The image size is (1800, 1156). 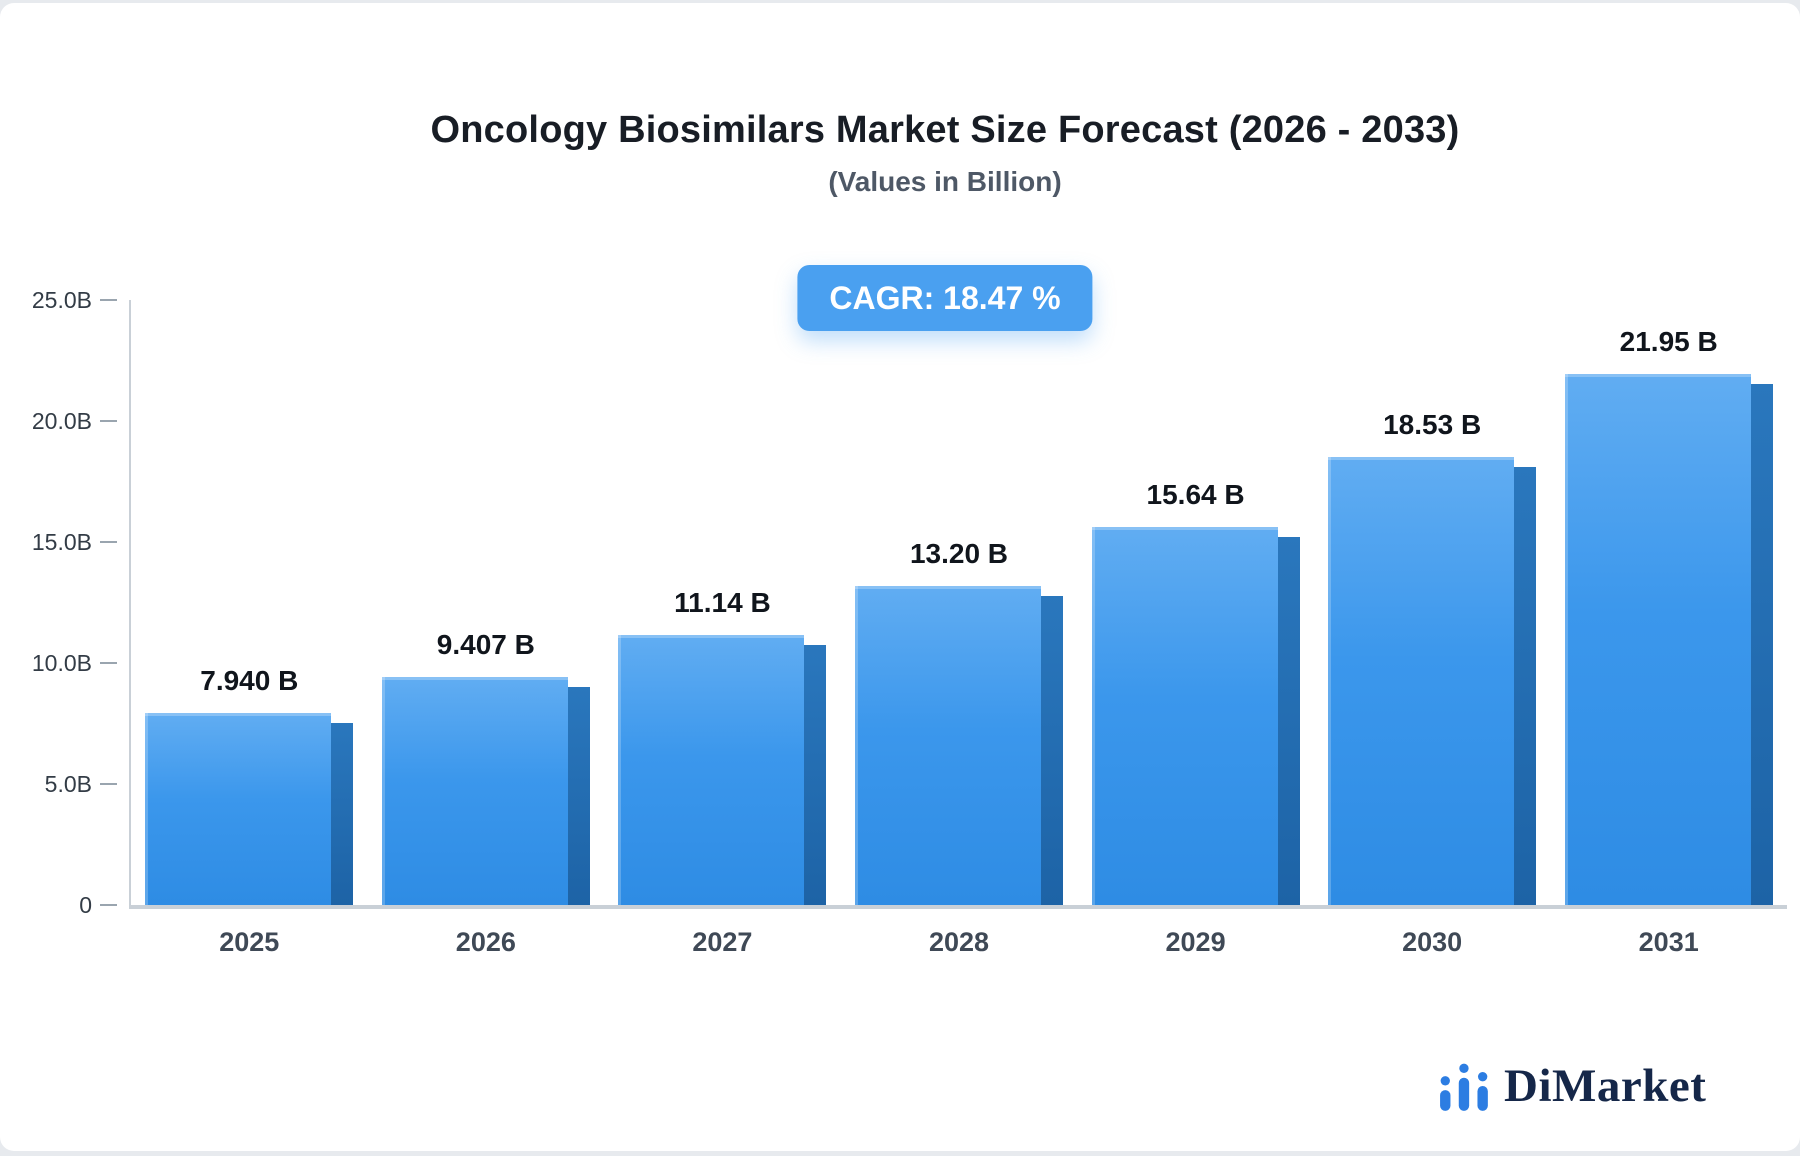 What do you see at coordinates (485, 942) in the screenshot?
I see `x-axis-label: 2026` at bounding box center [485, 942].